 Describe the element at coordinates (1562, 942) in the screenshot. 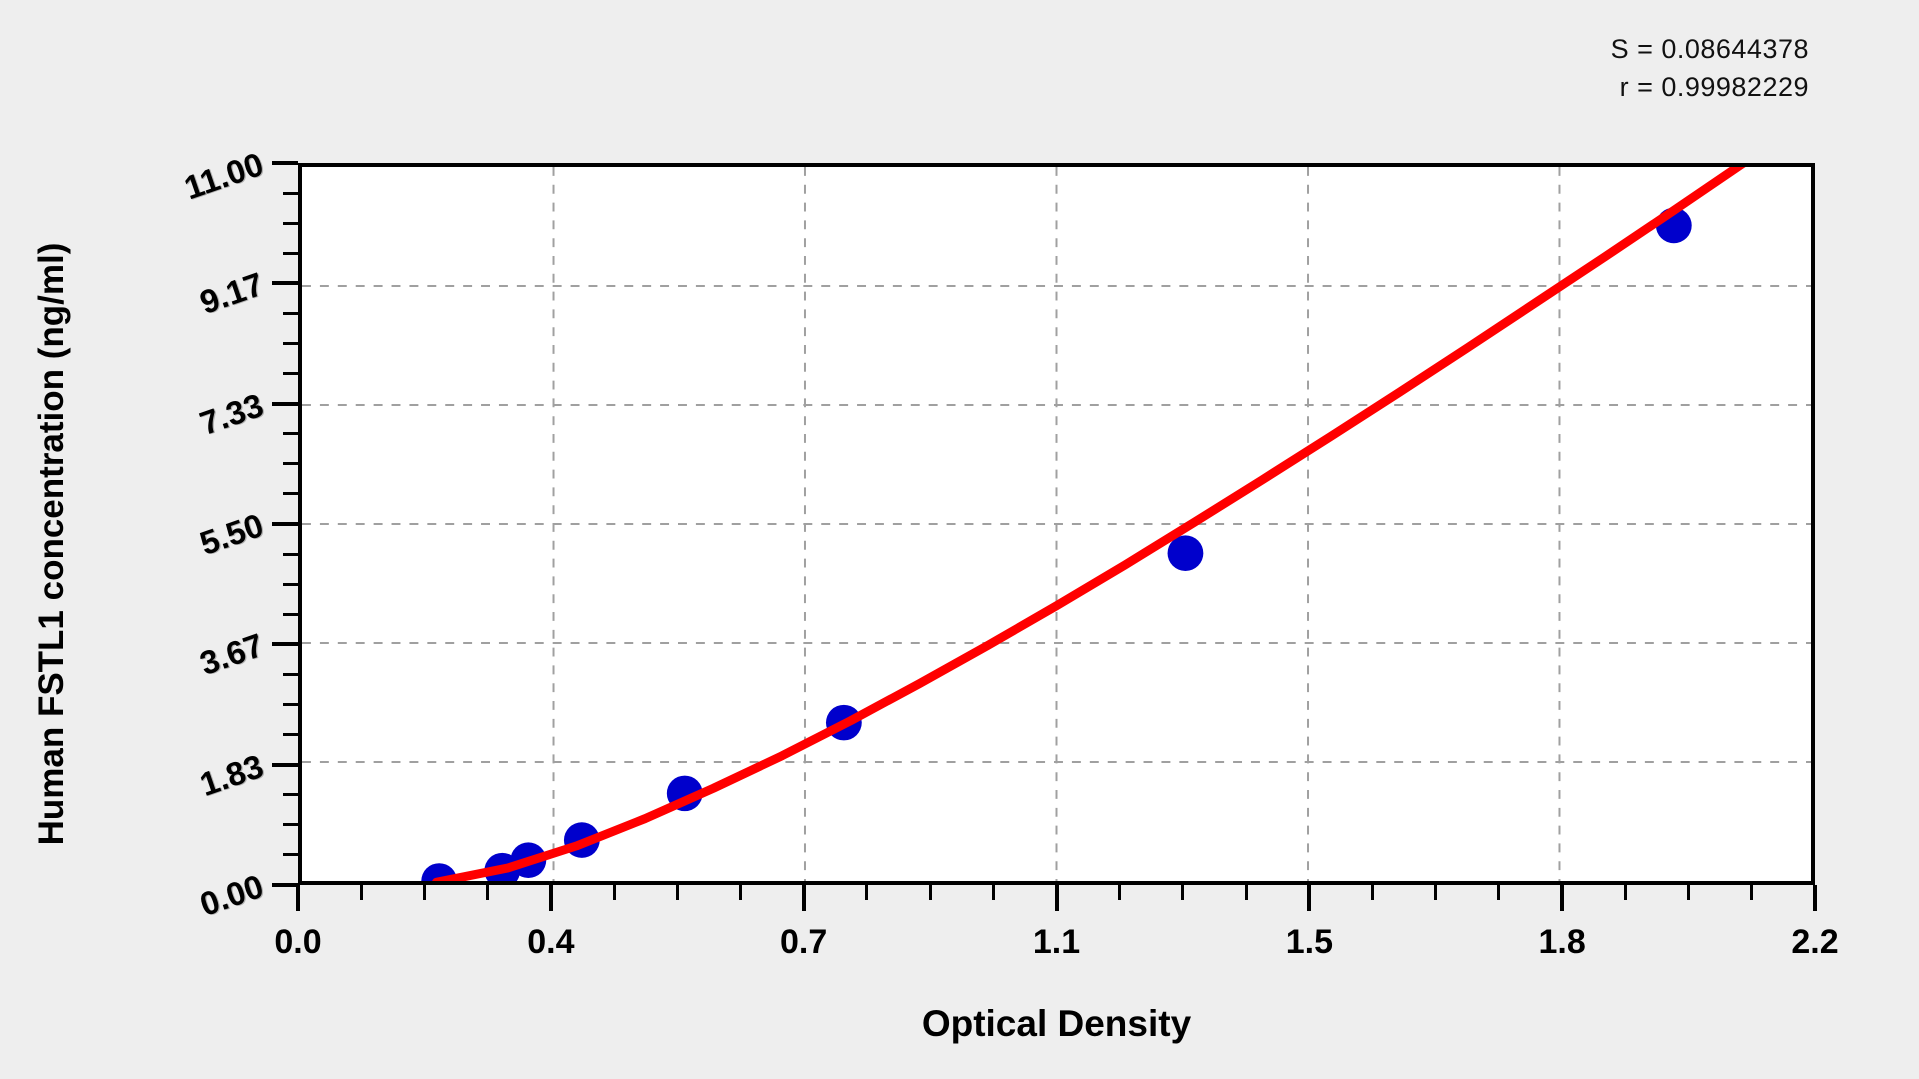

I see `x-tick-label: 1.8` at that location.